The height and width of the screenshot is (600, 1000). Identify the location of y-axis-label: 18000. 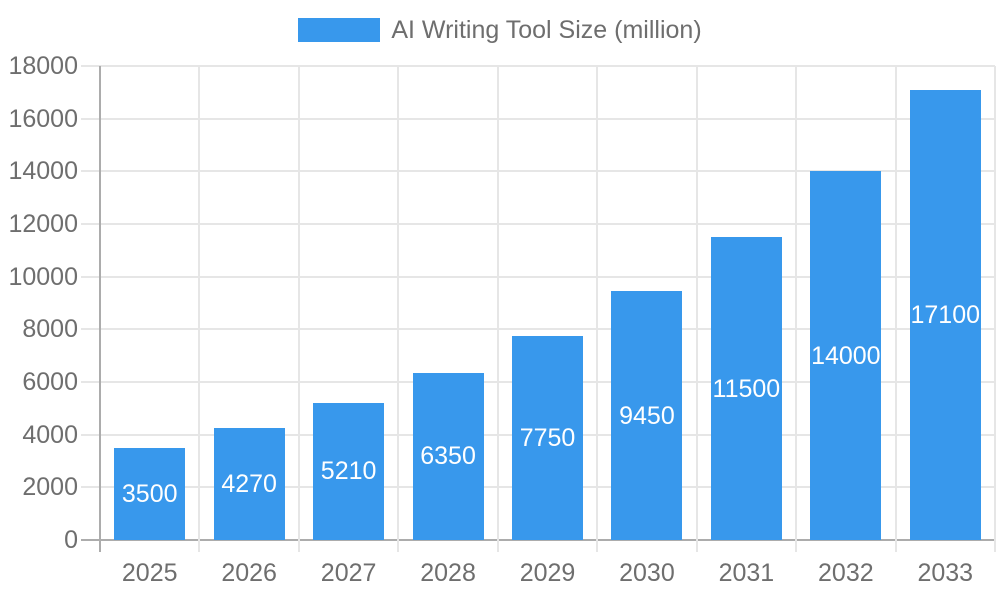
(43, 66).